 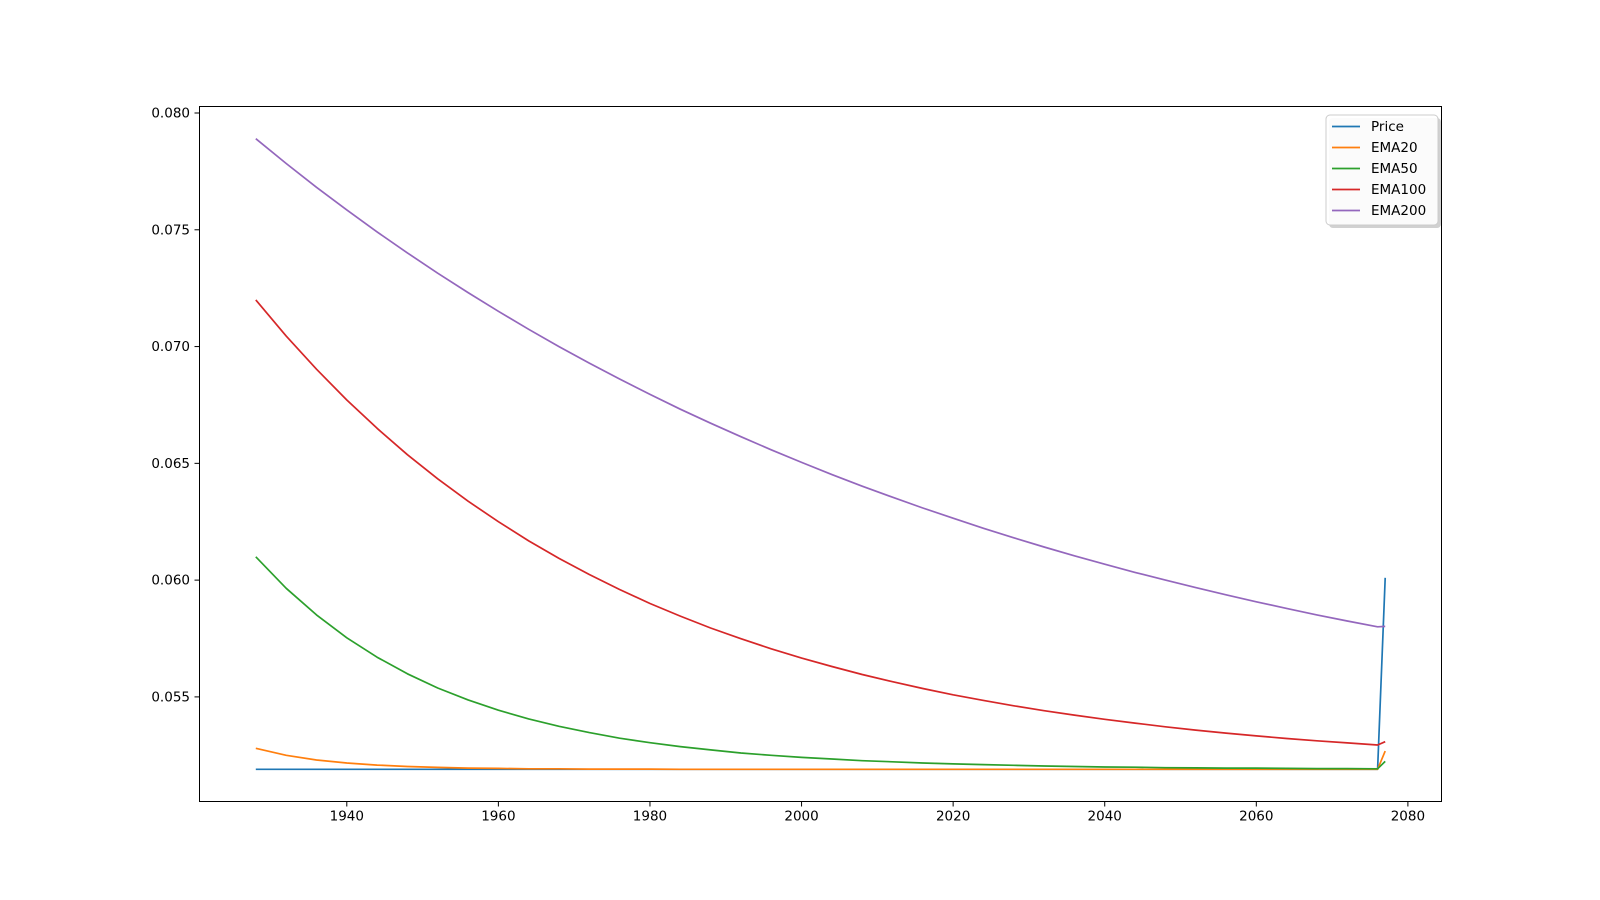 I want to click on legend-entry-ema50: EMA50, so click(x=1375, y=169).